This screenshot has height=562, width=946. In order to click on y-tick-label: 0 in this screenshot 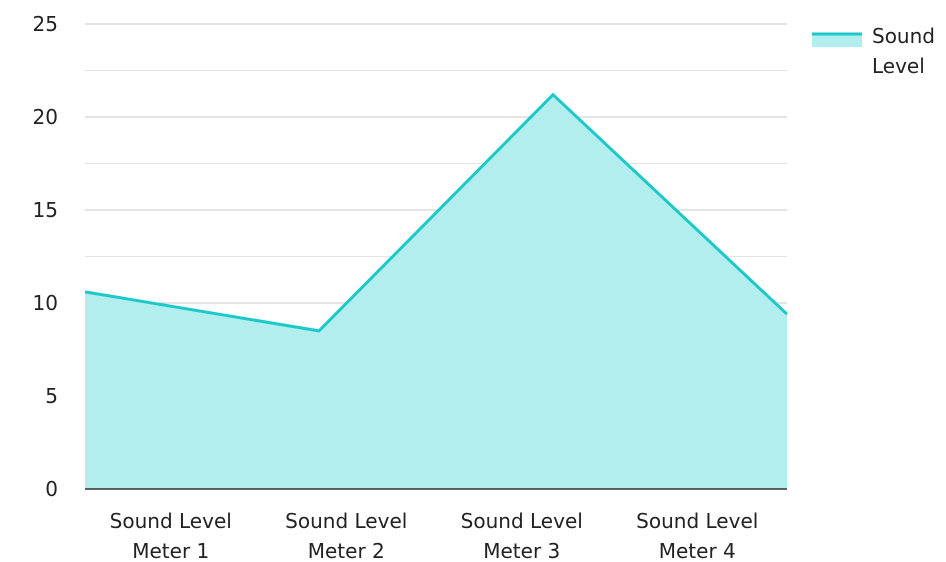, I will do `click(51, 489)`.